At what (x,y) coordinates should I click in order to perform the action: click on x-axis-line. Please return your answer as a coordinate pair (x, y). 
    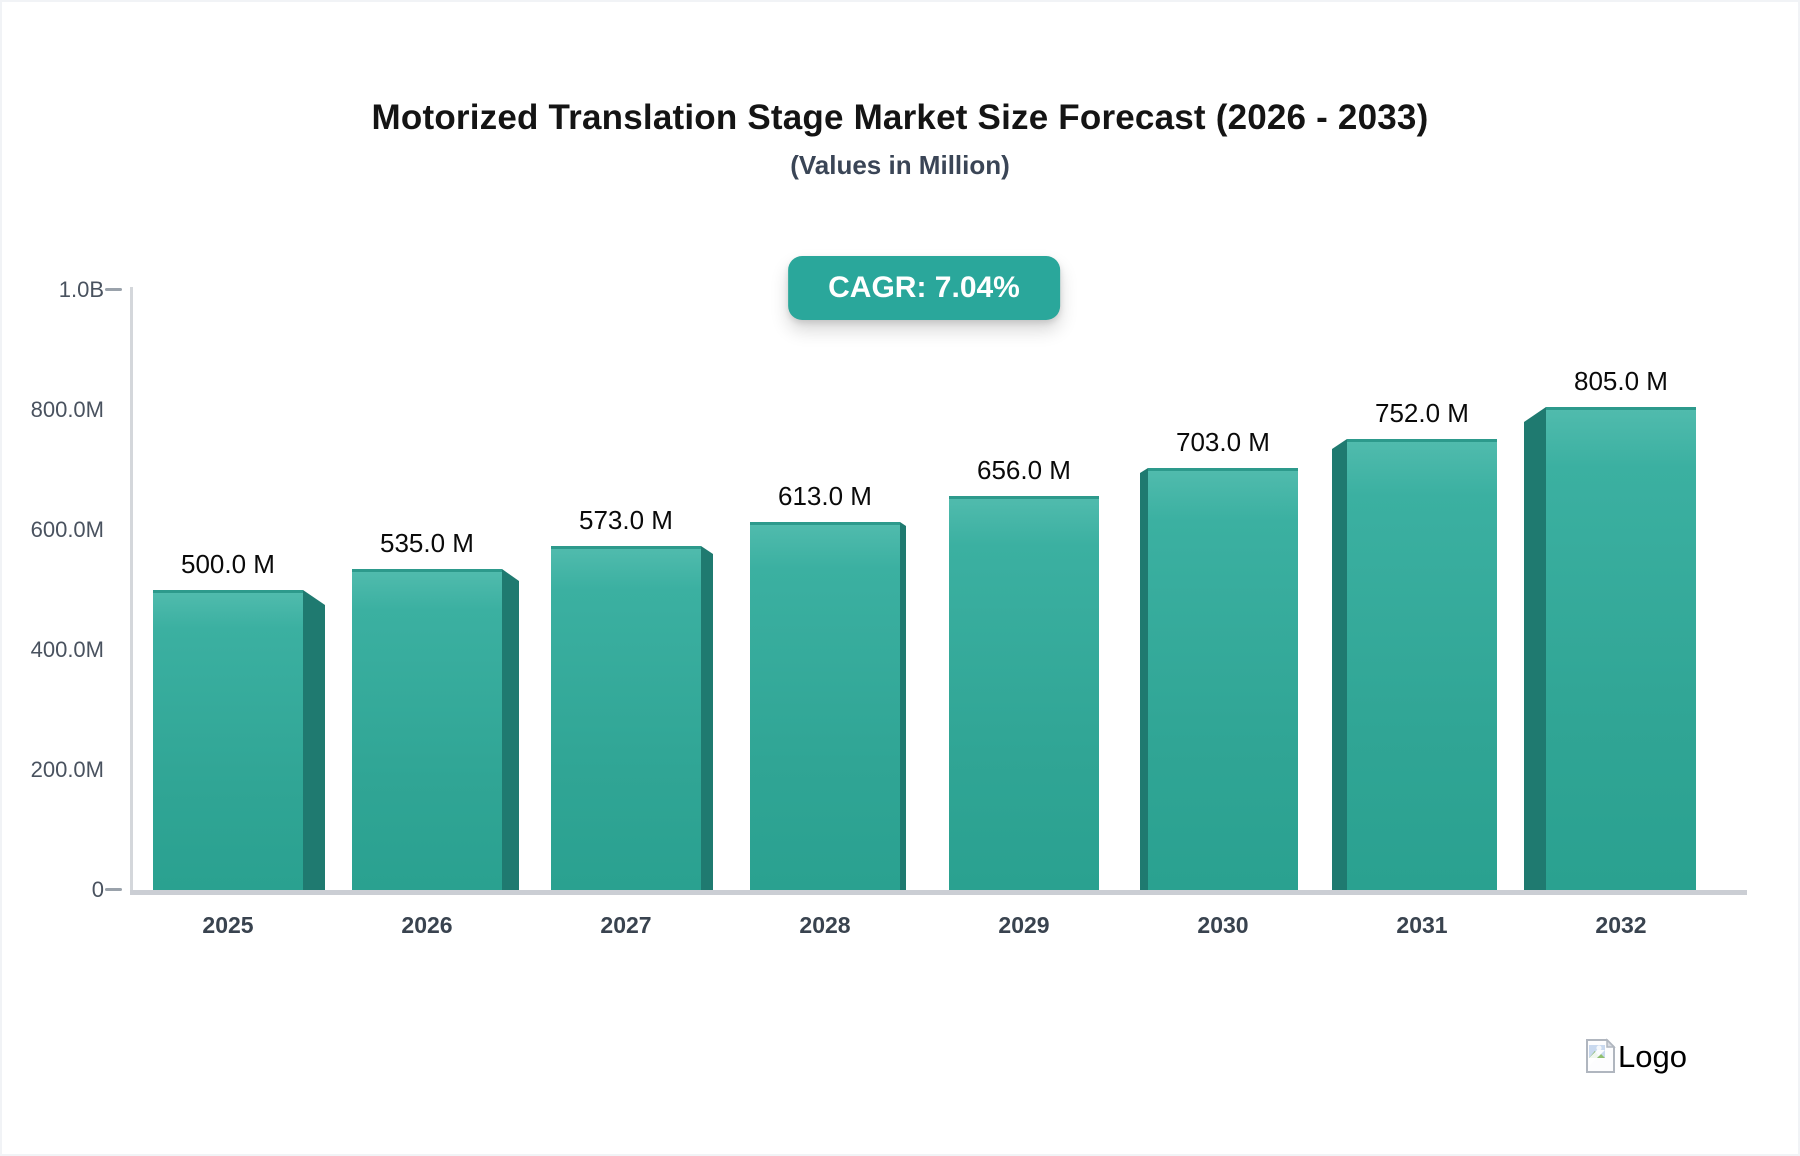
    Looking at the image, I should click on (938, 892).